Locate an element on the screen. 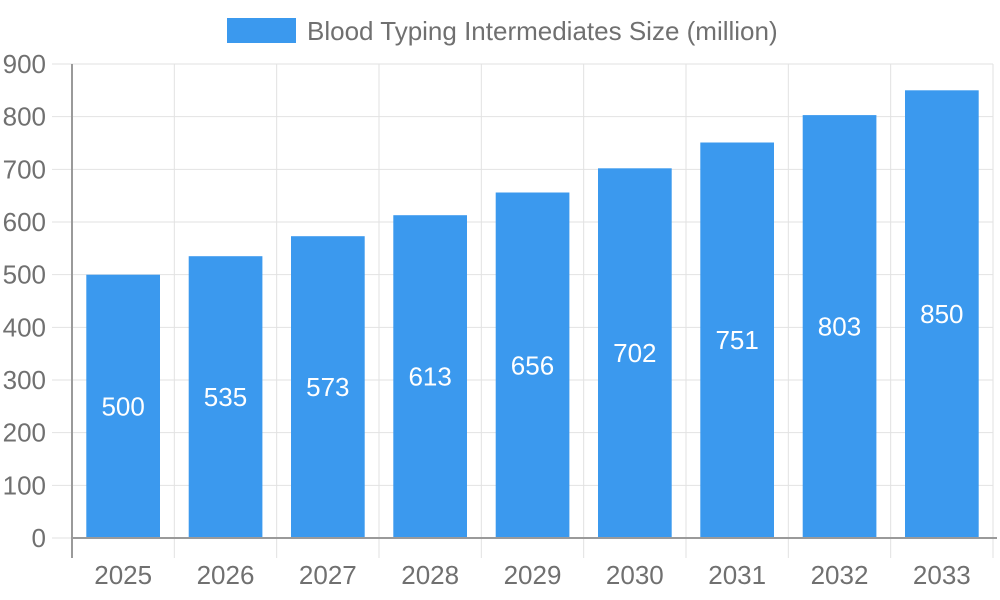 The image size is (1000, 600). bar-value-label: 535 is located at coordinates (225, 397).